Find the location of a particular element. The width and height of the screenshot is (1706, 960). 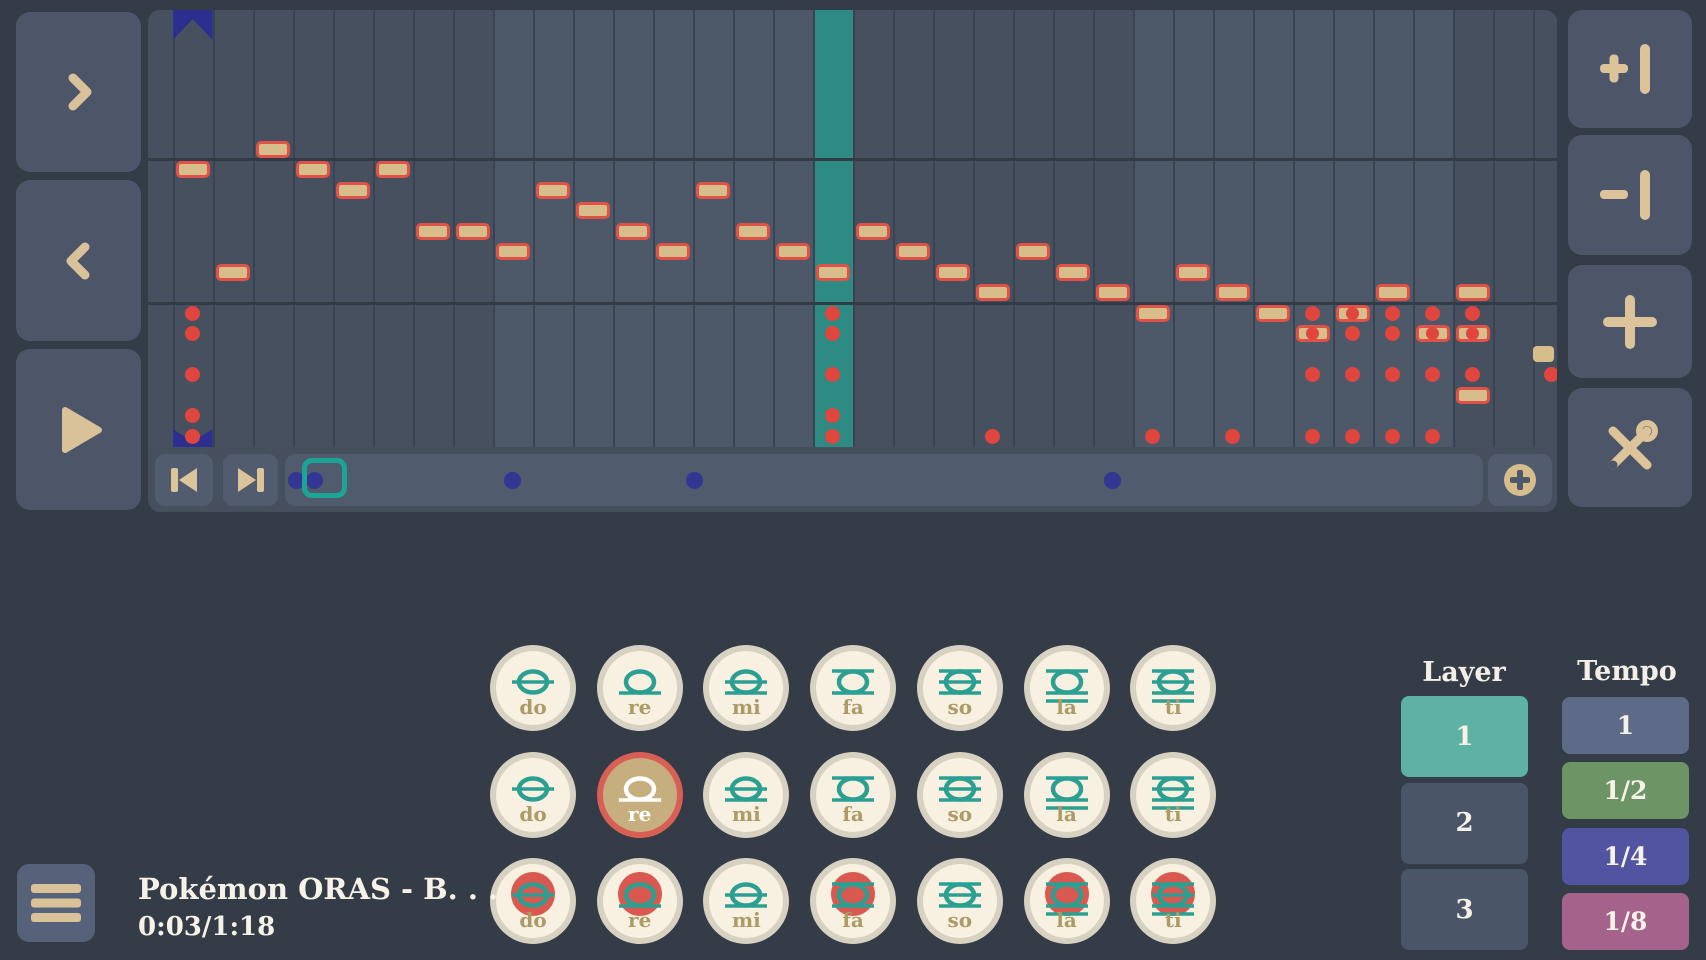

menu-button is located at coordinates (56, 903).